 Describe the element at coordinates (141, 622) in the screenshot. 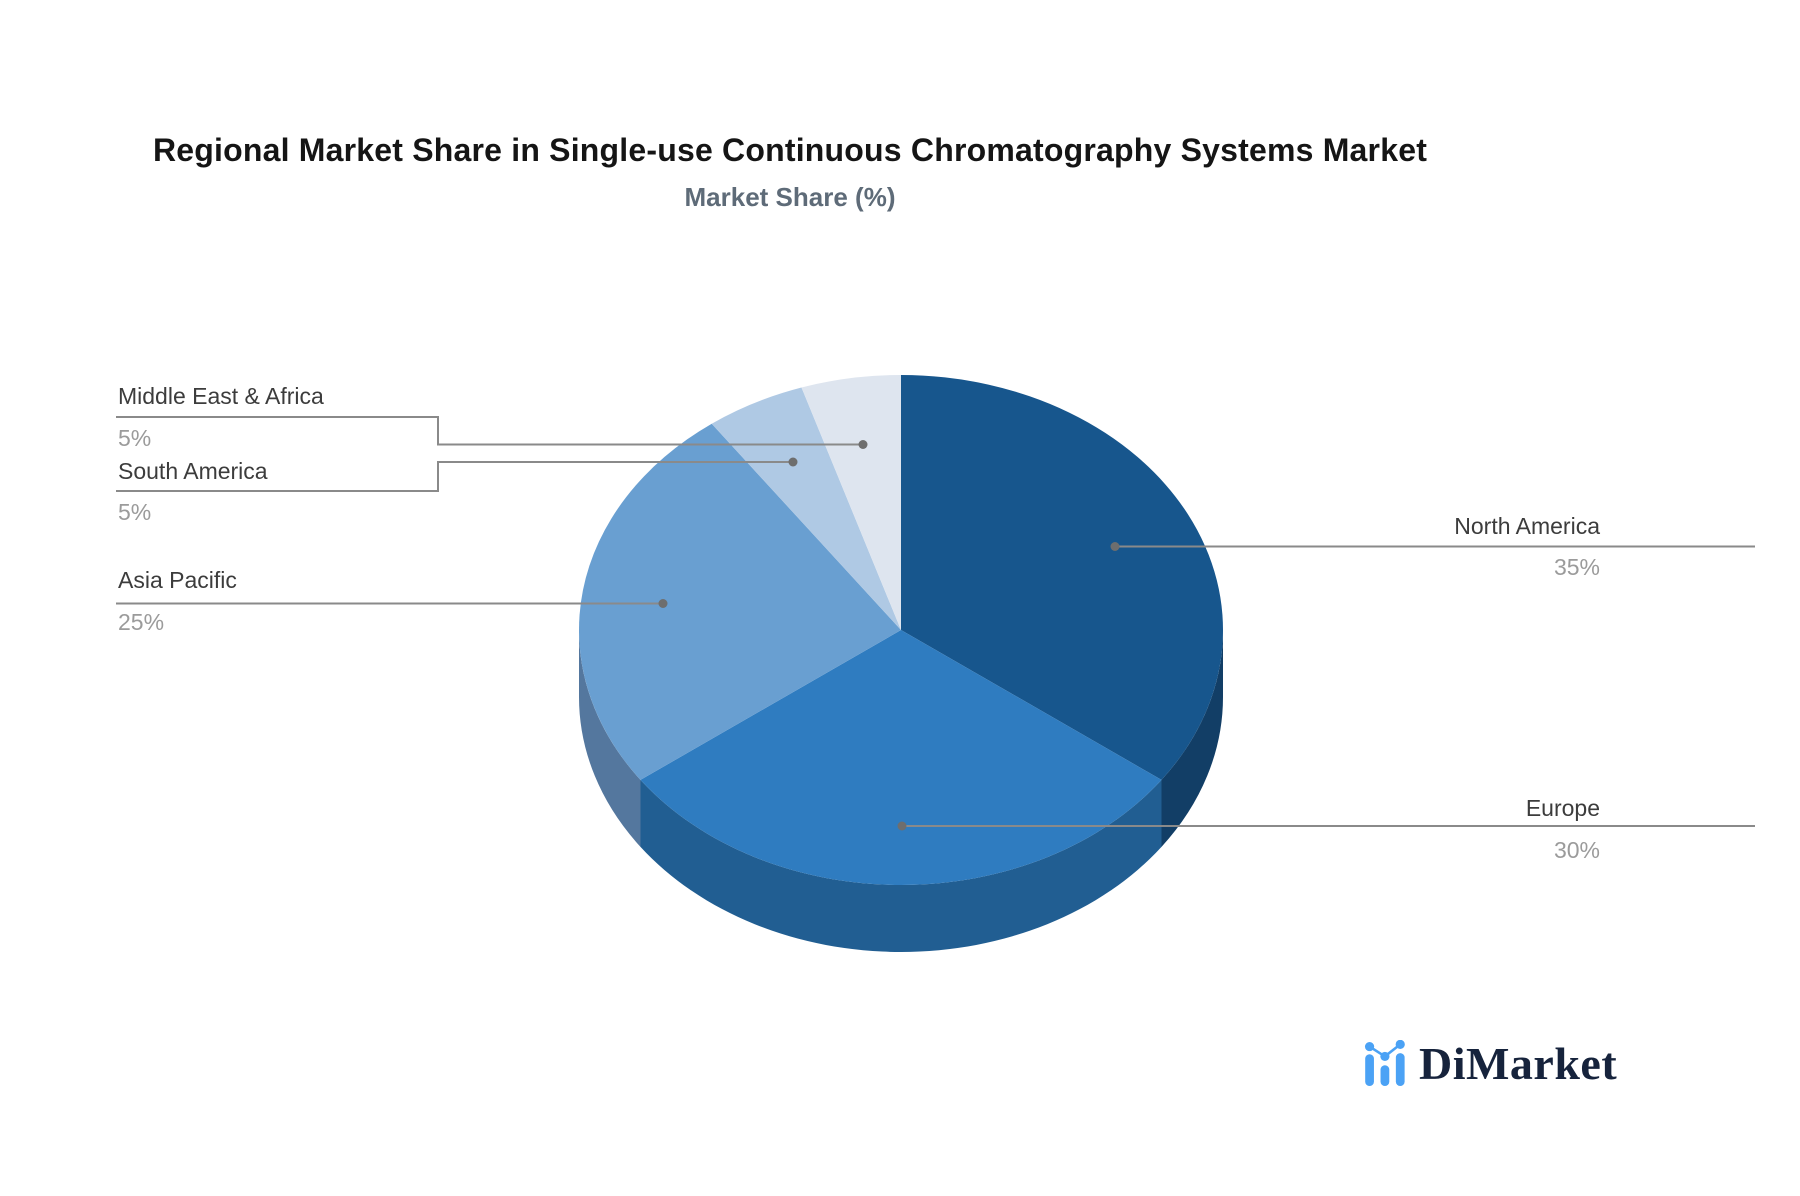

I see `value-asia-pacific: 25%` at that location.